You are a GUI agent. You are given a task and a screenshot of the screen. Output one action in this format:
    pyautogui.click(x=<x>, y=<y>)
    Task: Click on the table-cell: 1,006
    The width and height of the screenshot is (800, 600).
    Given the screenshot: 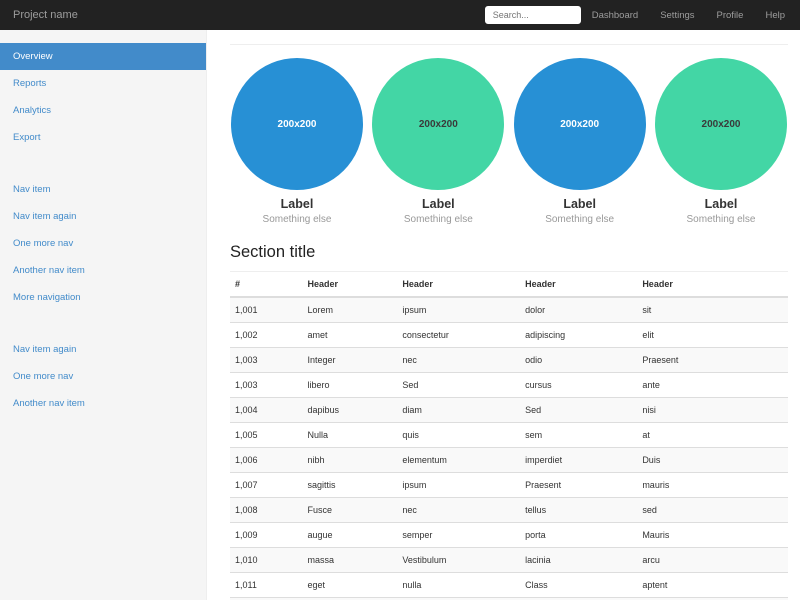 What is the action you would take?
    pyautogui.click(x=266, y=460)
    